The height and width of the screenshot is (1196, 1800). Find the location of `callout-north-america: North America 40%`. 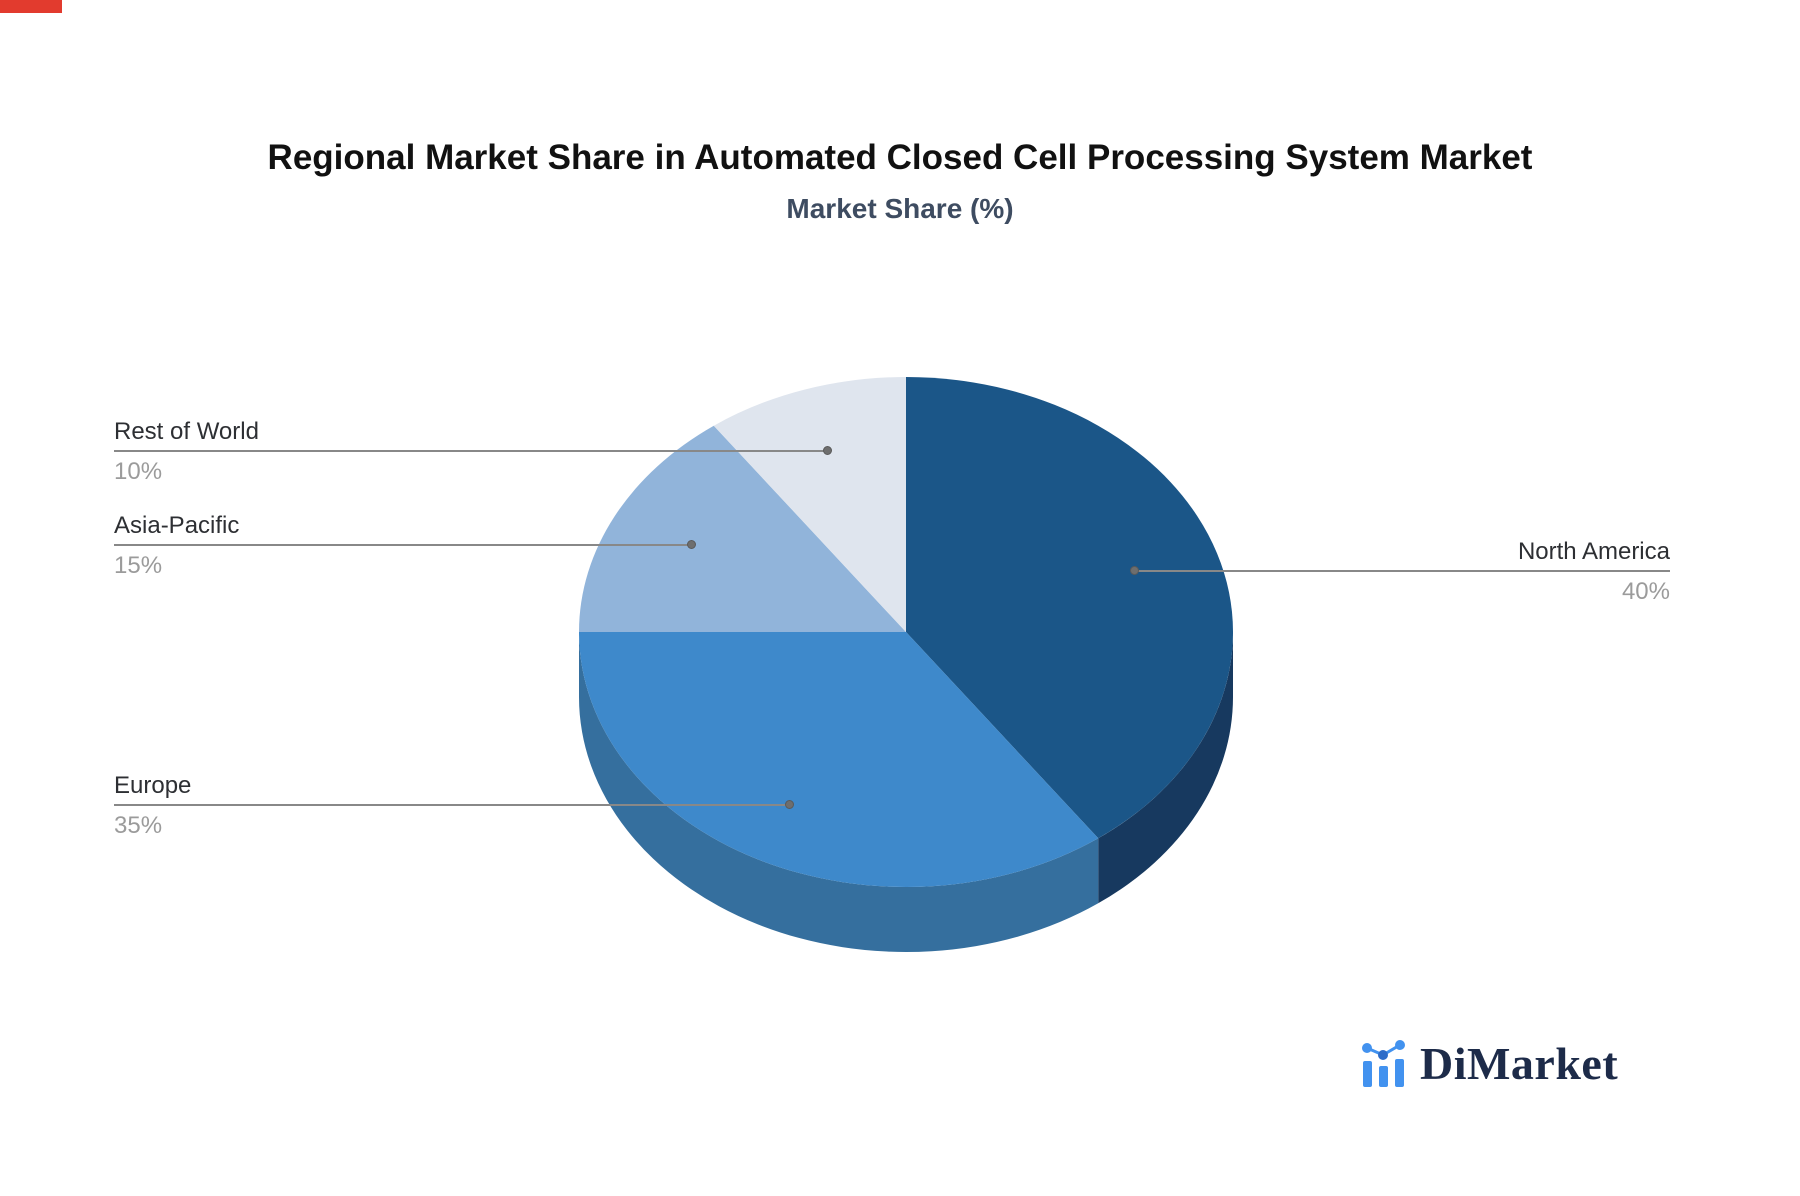

callout-north-america: North America 40% is located at coordinates (1400, 572).